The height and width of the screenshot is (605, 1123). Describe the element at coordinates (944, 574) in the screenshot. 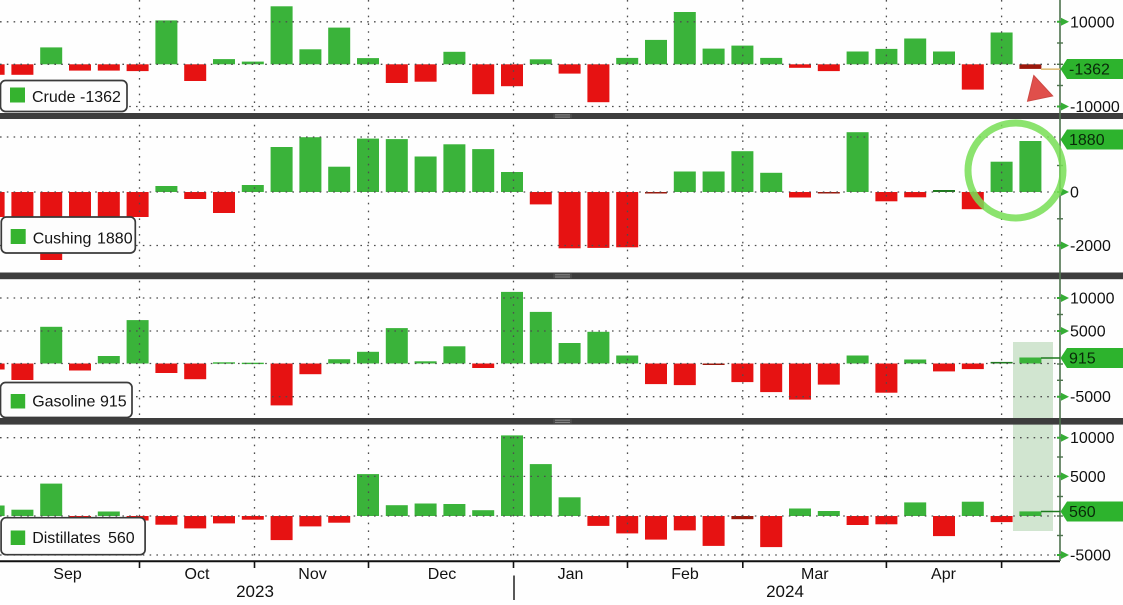

I see `svg-text: Apr` at that location.